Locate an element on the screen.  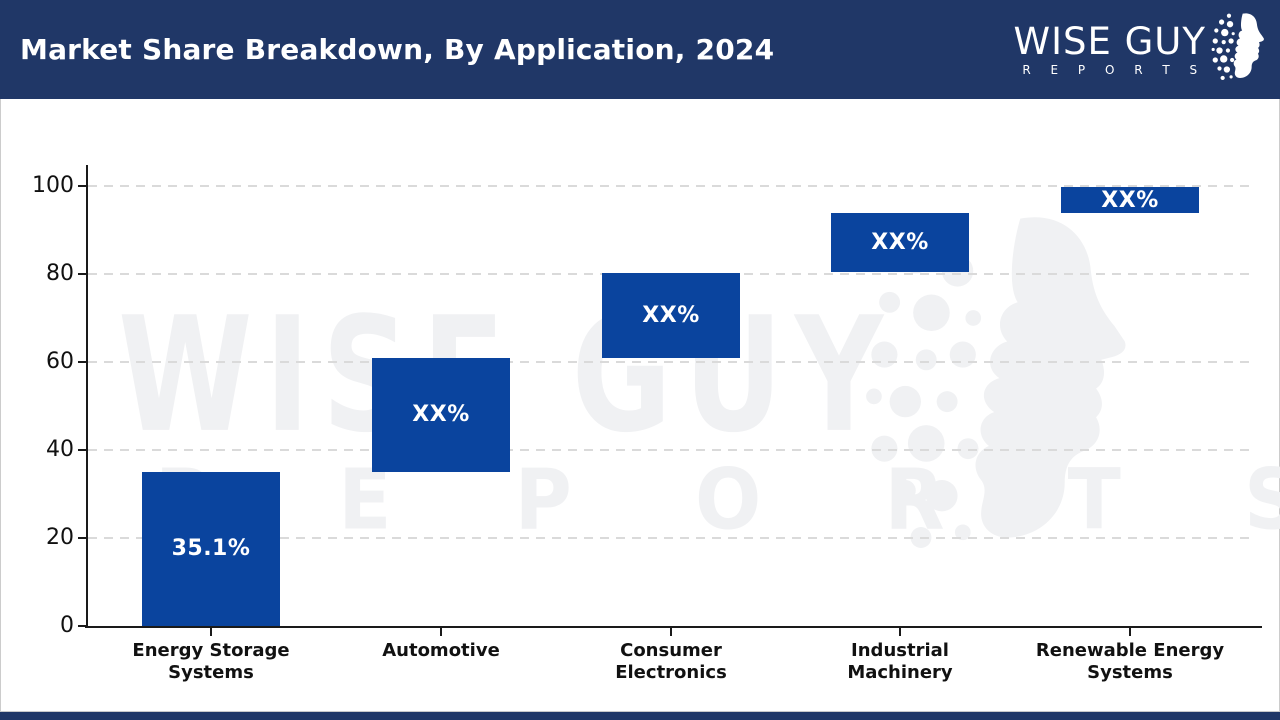
x-axis-line is located at coordinates (673, 627).